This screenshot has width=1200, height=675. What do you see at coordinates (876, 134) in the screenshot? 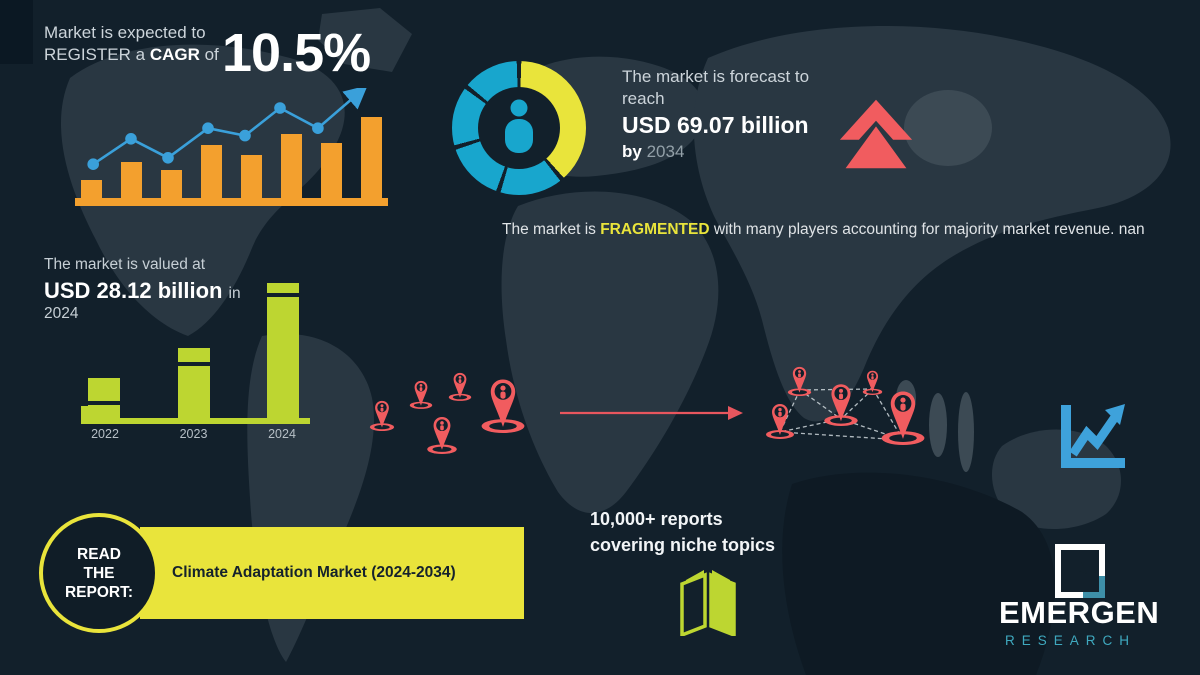
I see `double-up-arrow-icon` at bounding box center [876, 134].